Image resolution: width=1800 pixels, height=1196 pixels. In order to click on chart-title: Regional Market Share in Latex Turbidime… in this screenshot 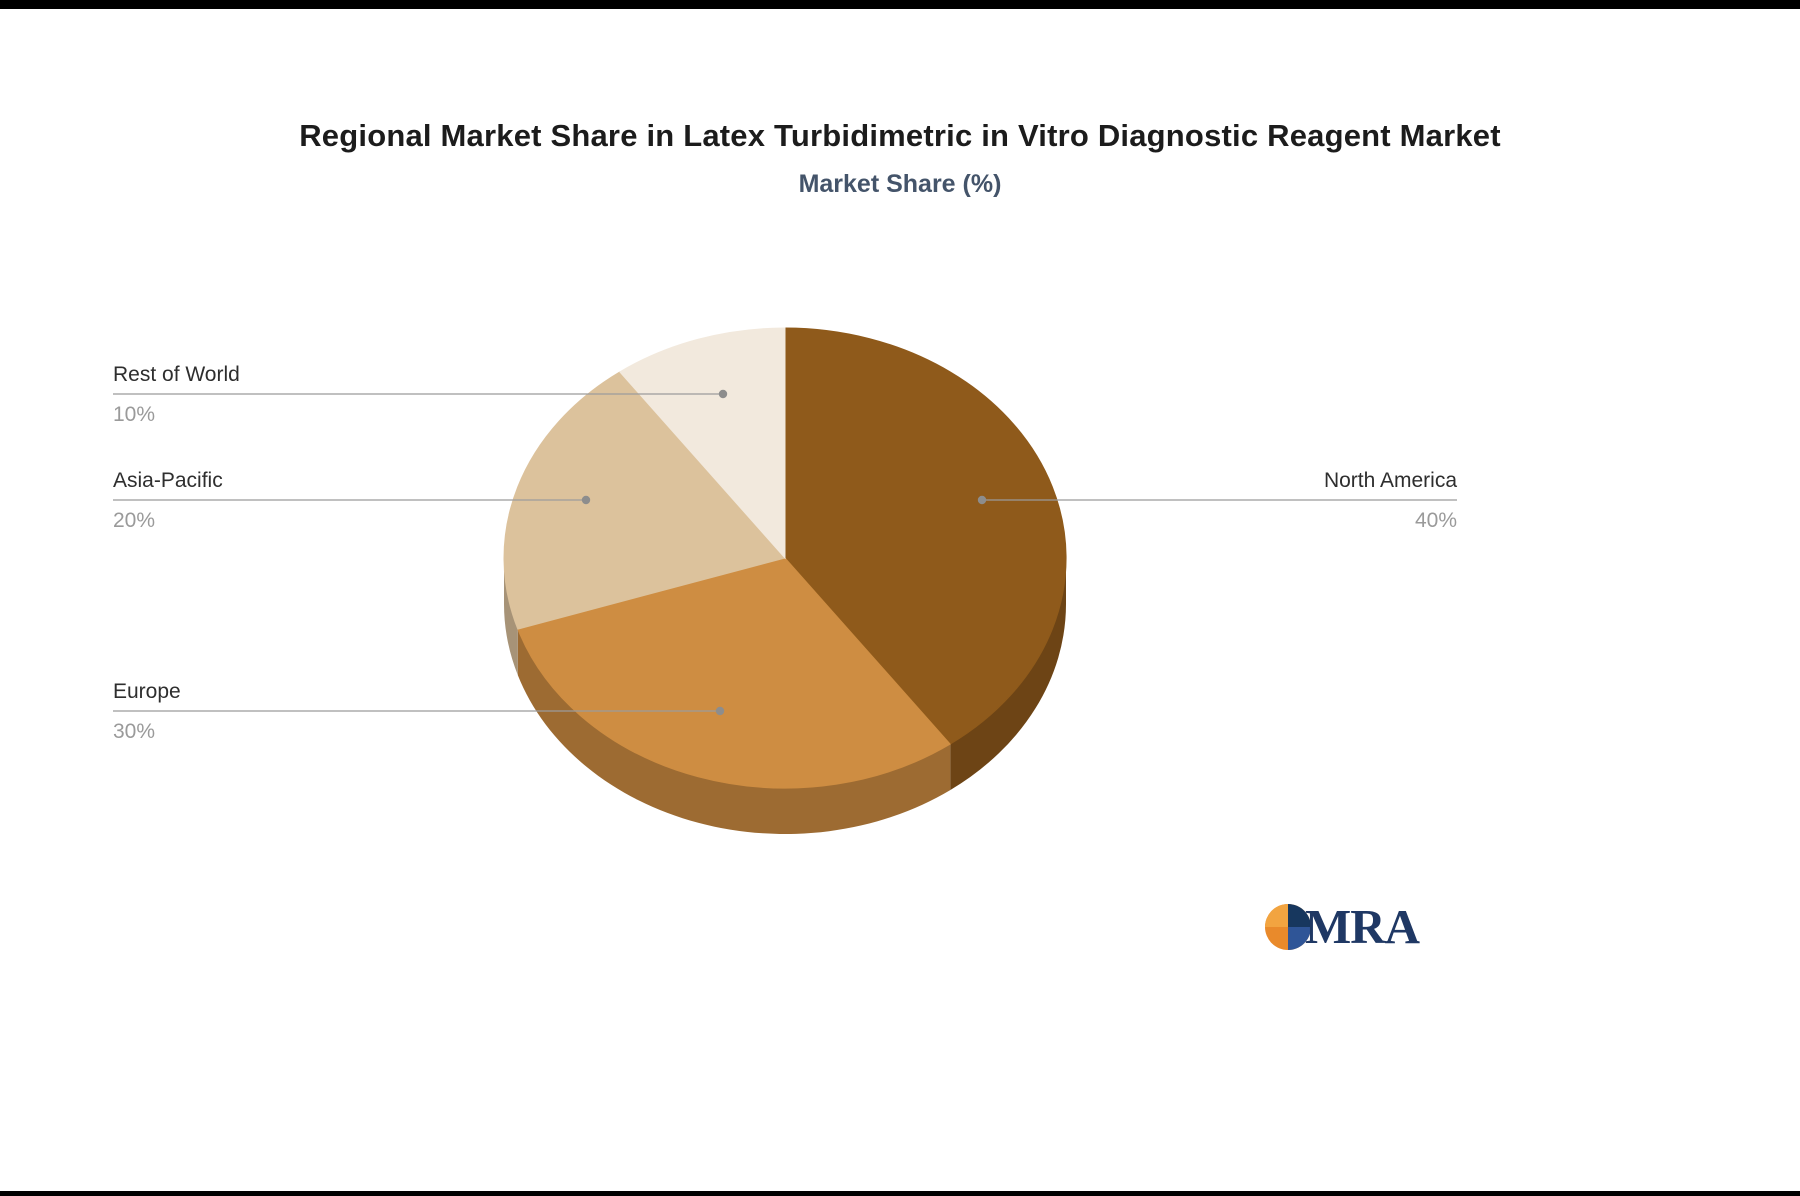, I will do `click(900, 135)`.